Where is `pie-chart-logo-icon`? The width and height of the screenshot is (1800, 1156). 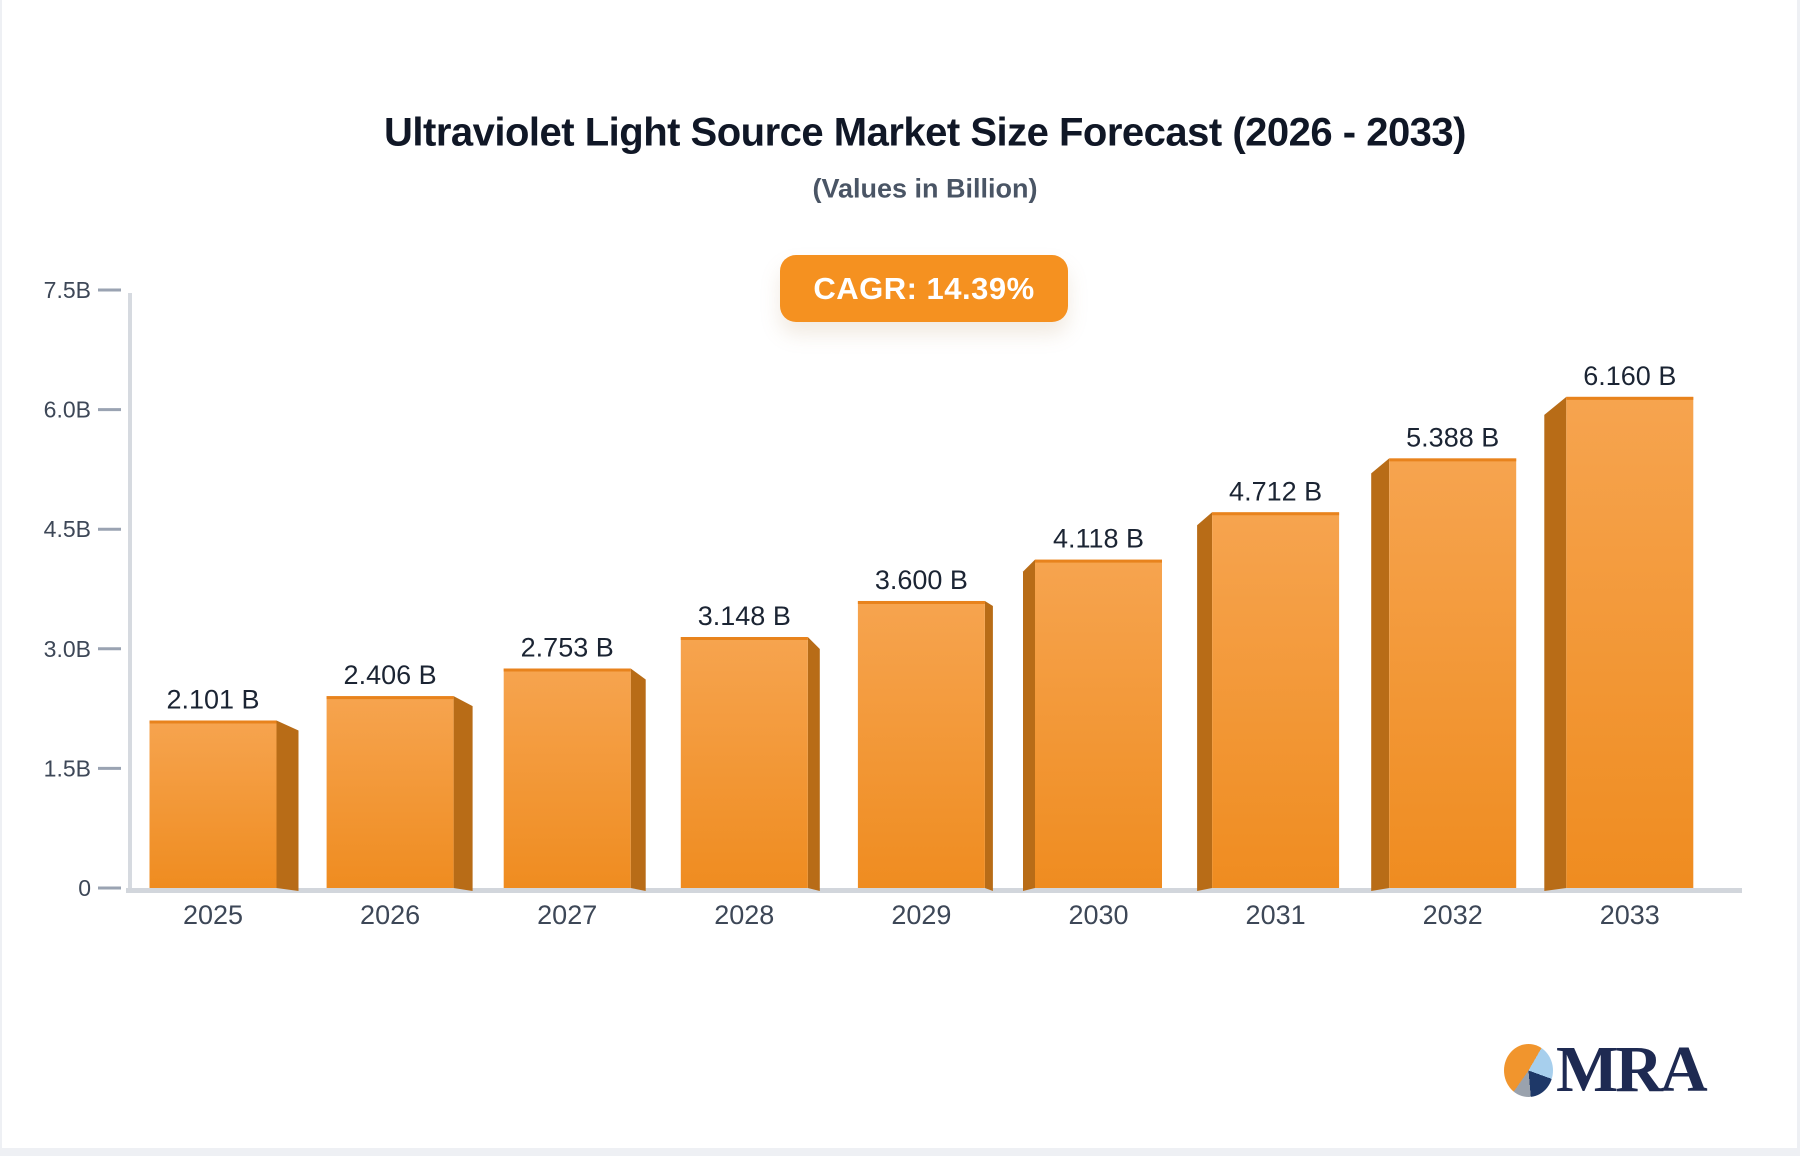 pie-chart-logo-icon is located at coordinates (1528, 1070).